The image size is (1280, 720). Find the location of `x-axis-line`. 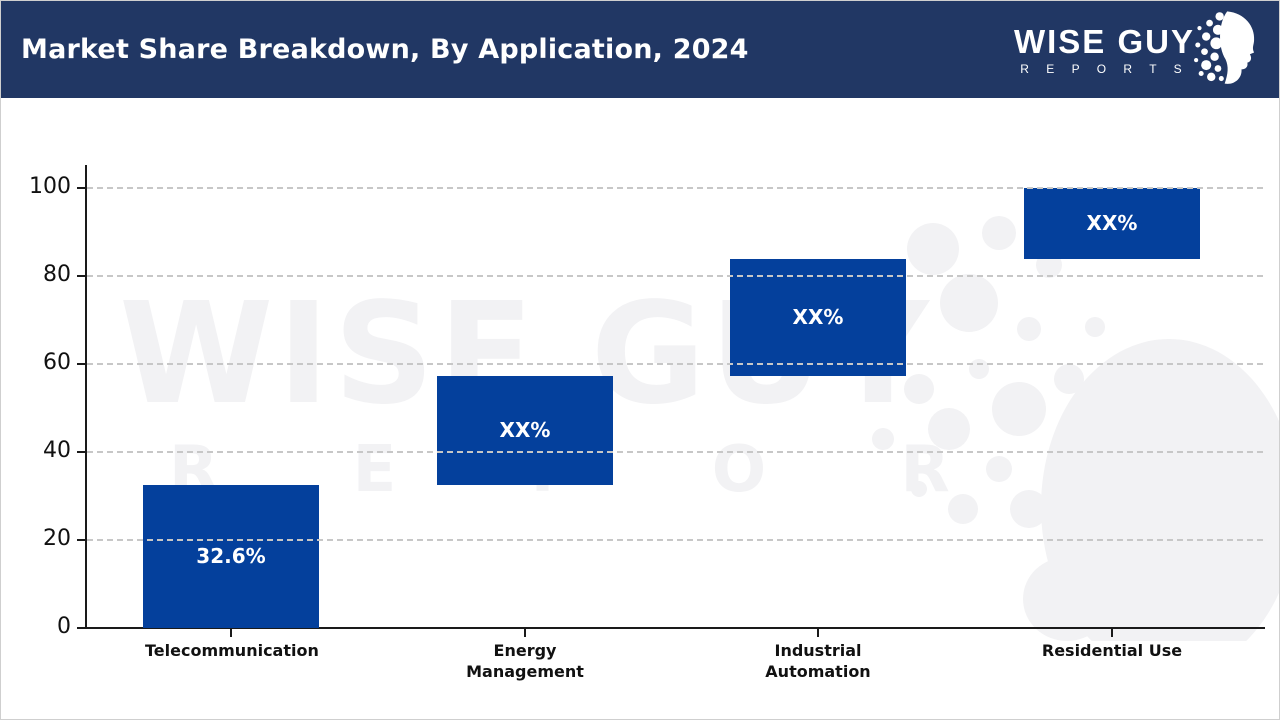

x-axis-line is located at coordinates (675, 628).